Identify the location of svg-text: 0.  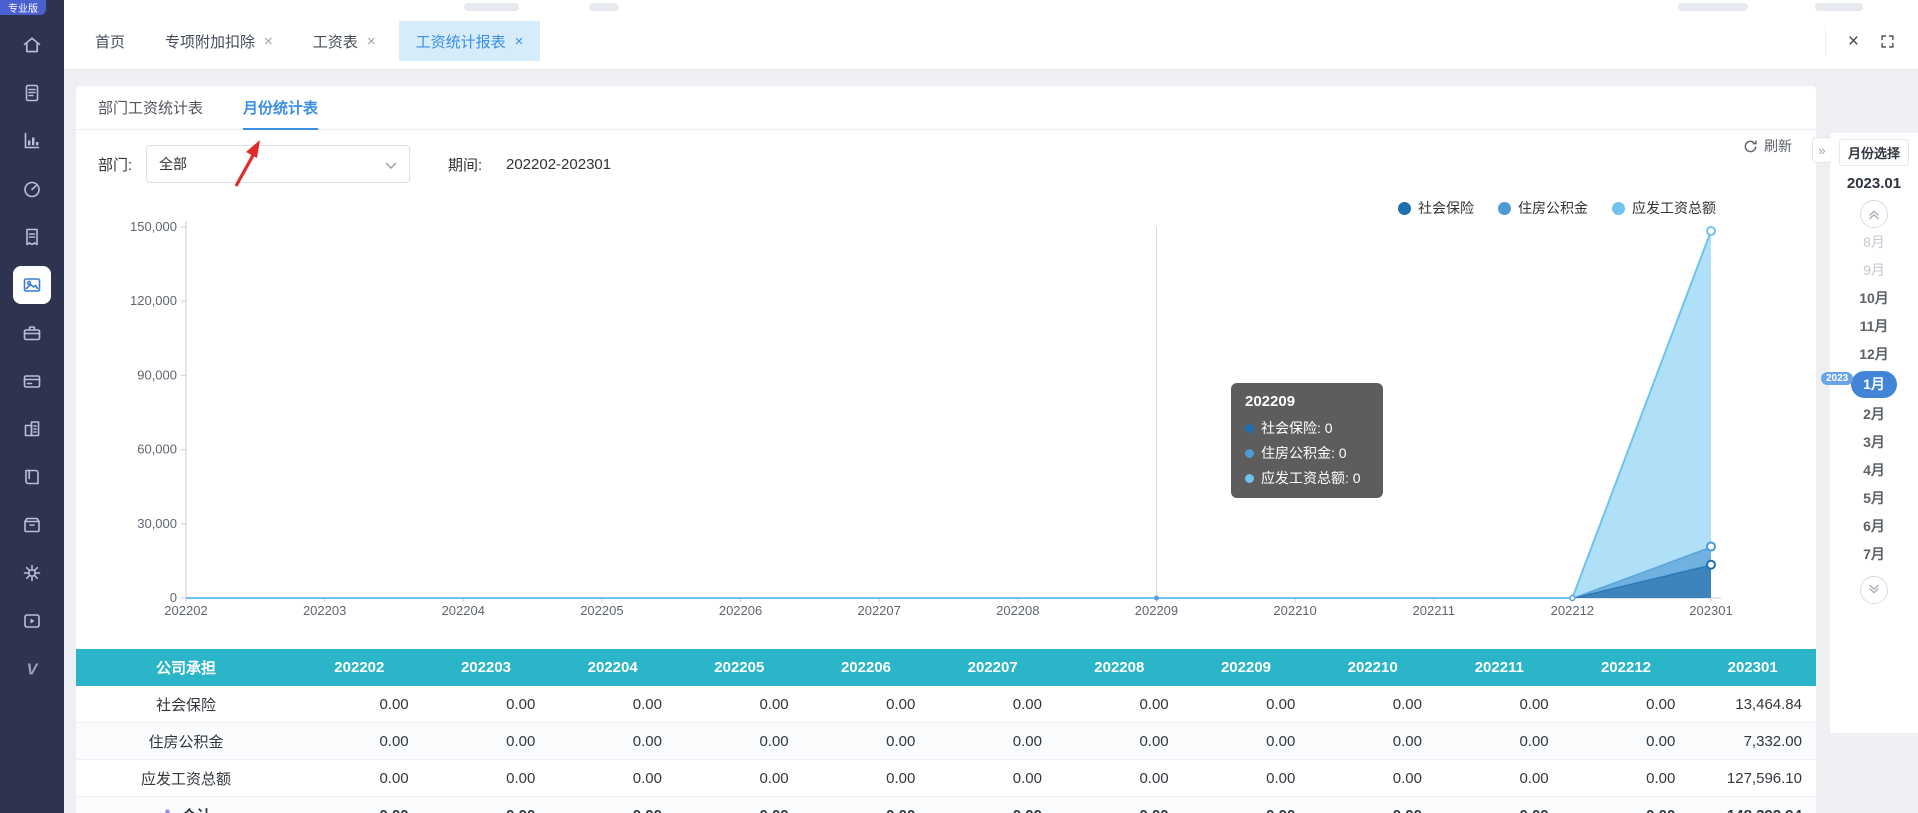
(173, 597).